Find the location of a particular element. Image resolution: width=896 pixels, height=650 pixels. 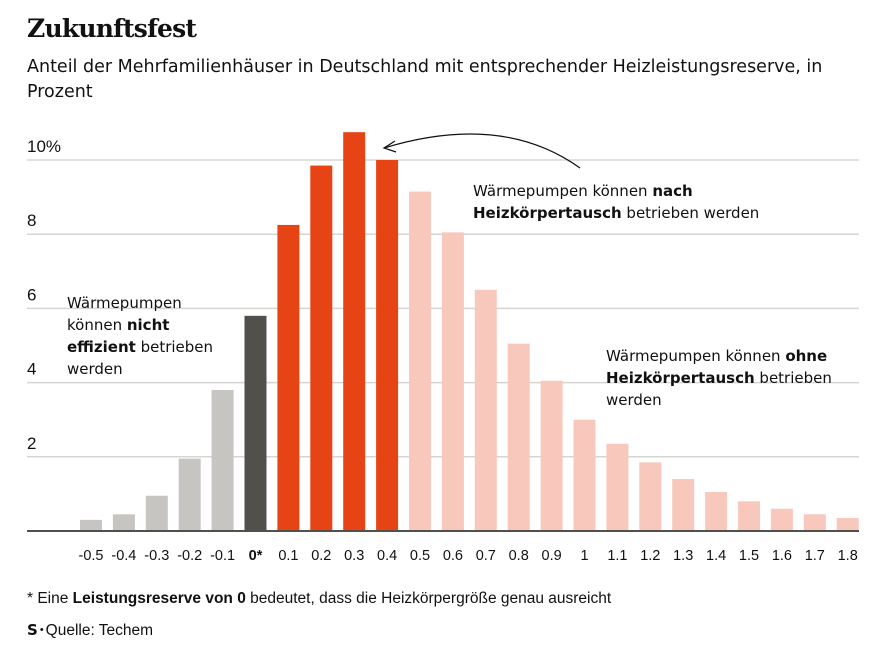

x-tick-label: 1.7 is located at coordinates (815, 556).